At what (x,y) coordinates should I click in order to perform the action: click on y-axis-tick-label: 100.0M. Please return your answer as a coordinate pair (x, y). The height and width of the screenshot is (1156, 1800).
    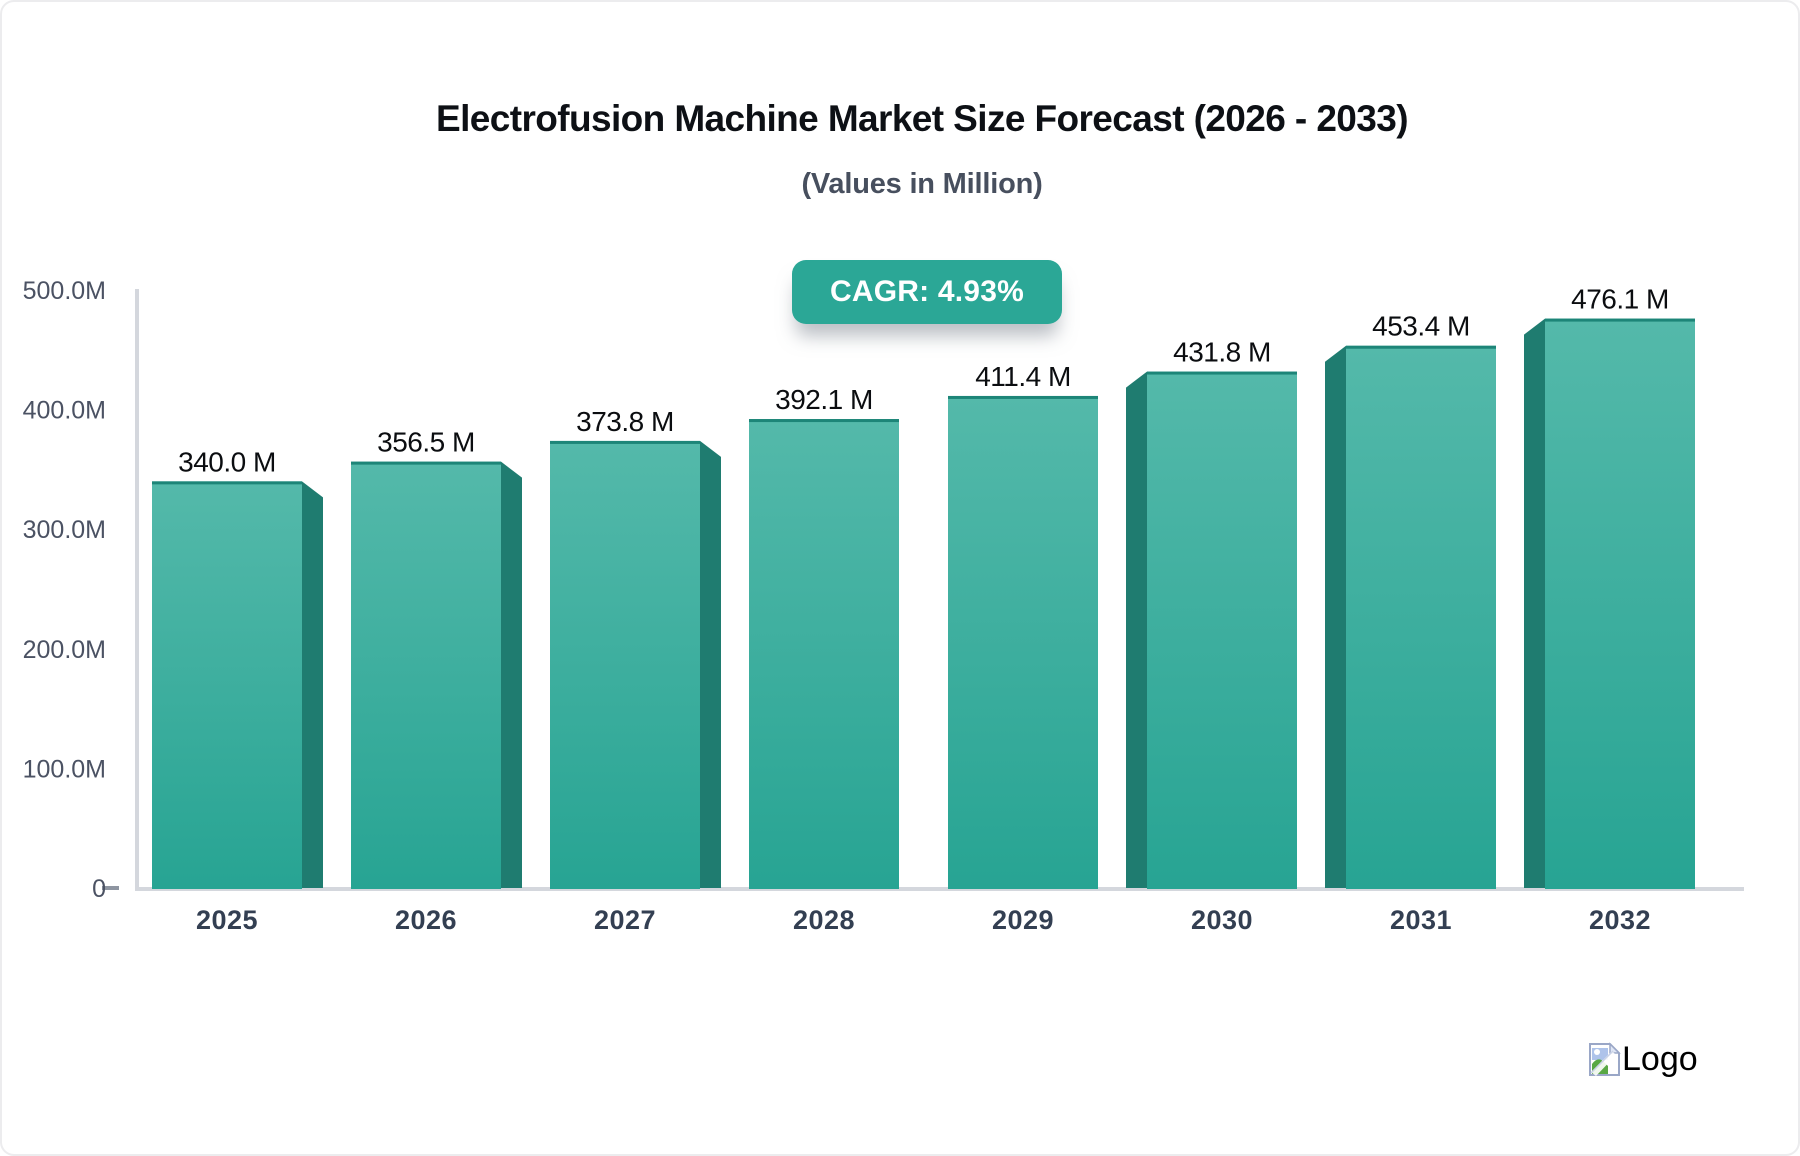
    Looking at the image, I should click on (64, 769).